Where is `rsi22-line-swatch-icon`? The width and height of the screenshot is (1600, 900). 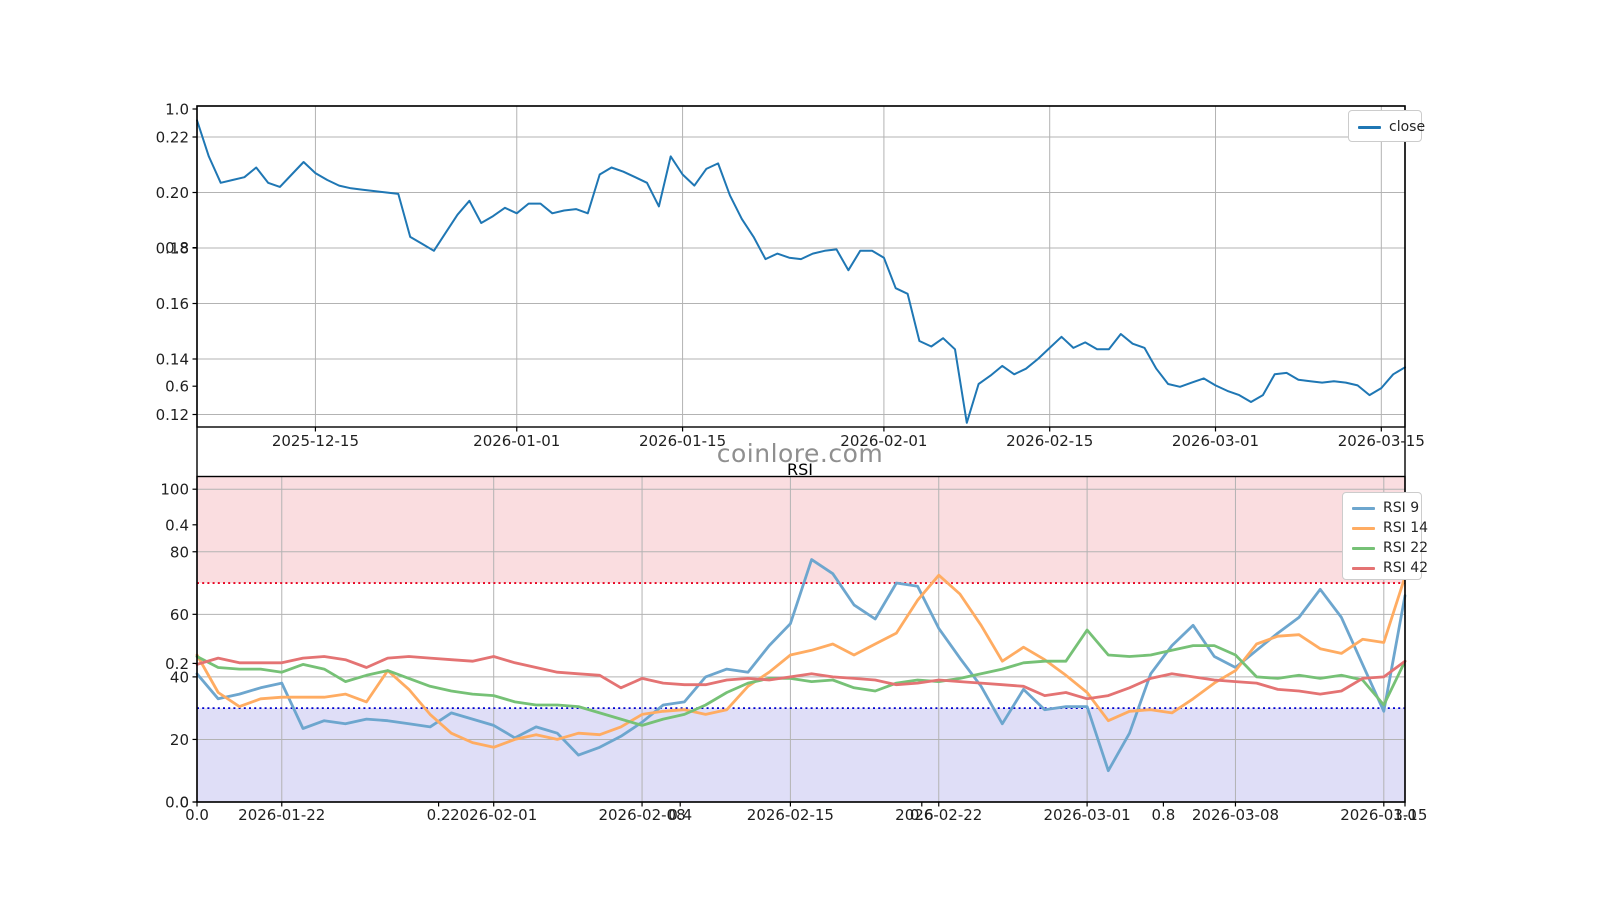 rsi22-line-swatch-icon is located at coordinates (1363, 548).